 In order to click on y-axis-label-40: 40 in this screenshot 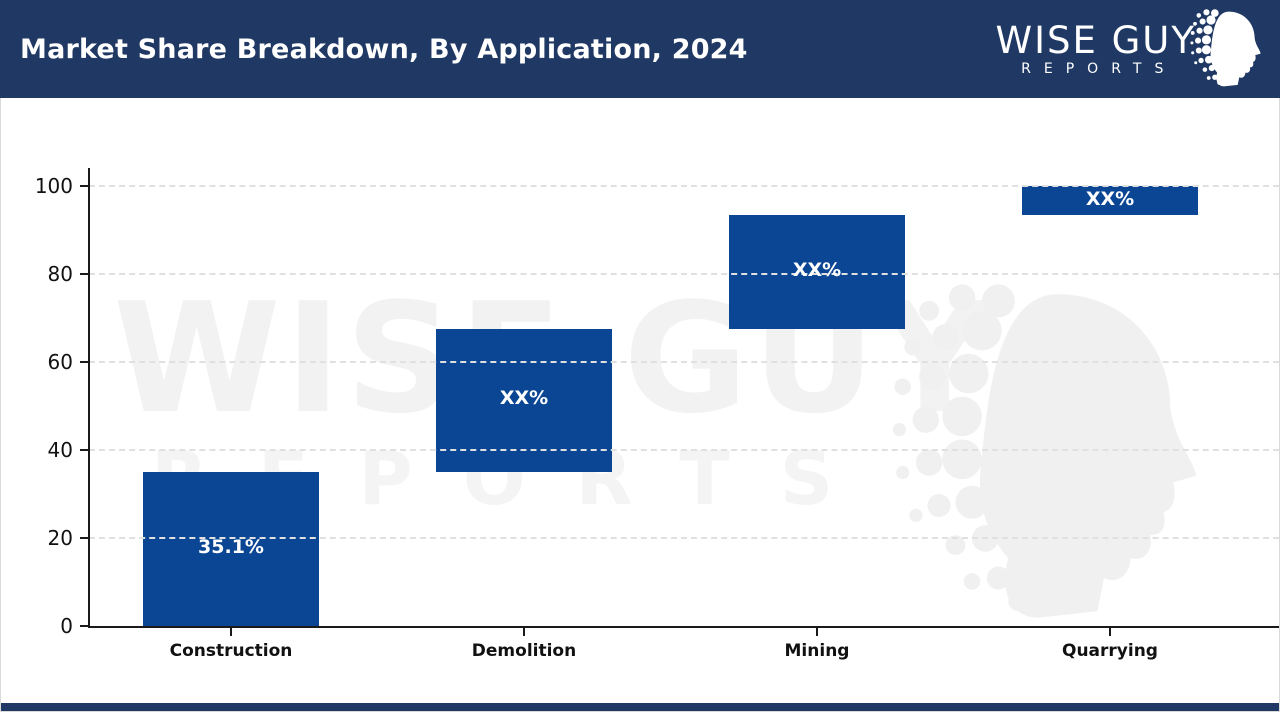, I will do `click(60, 450)`.